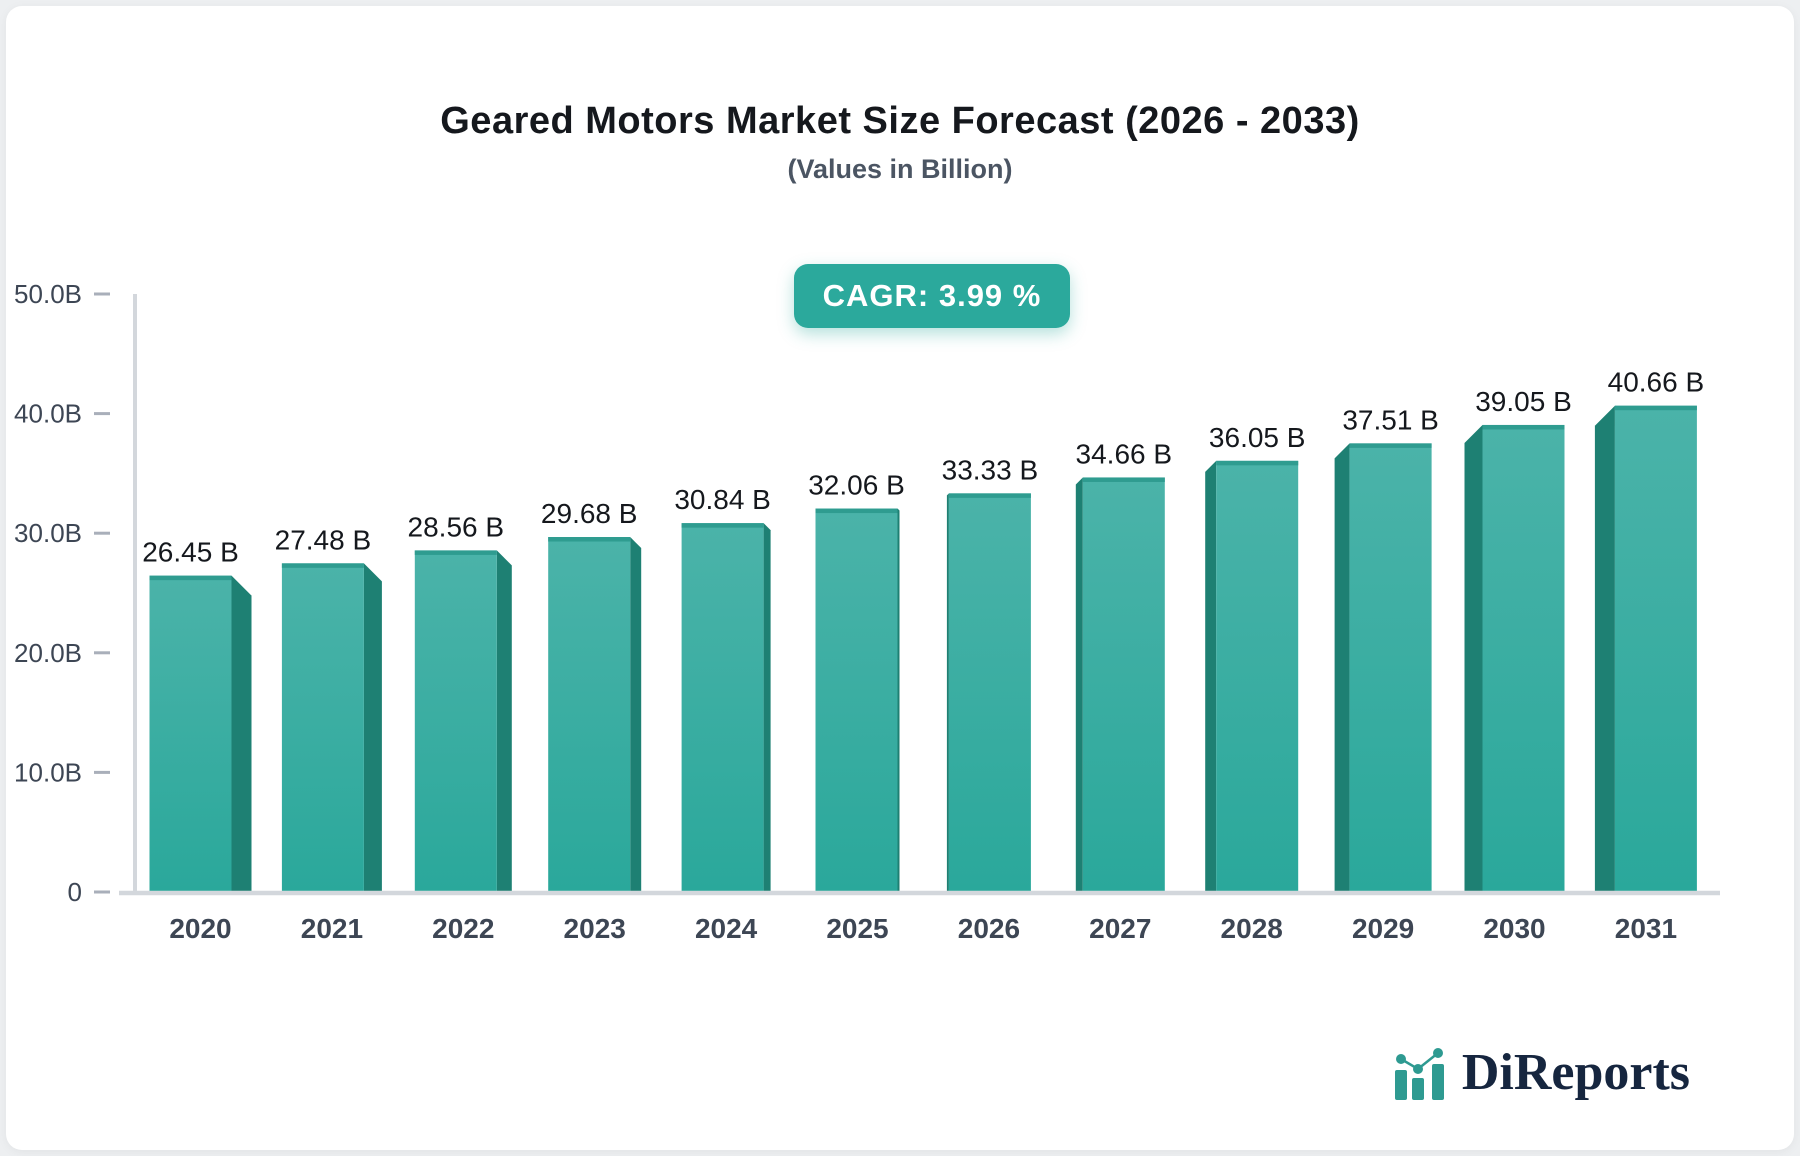 This screenshot has height=1156, width=1800. What do you see at coordinates (323, 539) in the screenshot?
I see `bar-value-label: 27.48 B` at bounding box center [323, 539].